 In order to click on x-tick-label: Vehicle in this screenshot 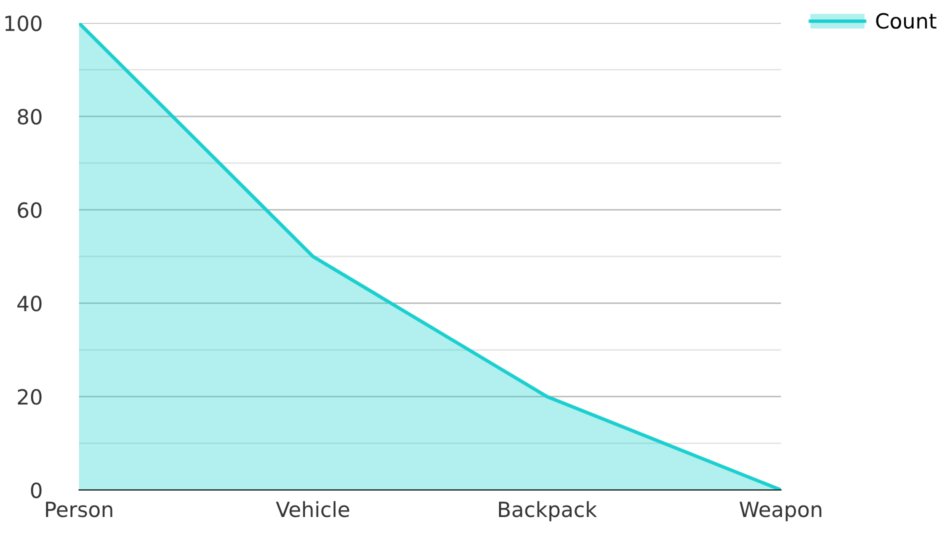, I will do `click(313, 509)`.